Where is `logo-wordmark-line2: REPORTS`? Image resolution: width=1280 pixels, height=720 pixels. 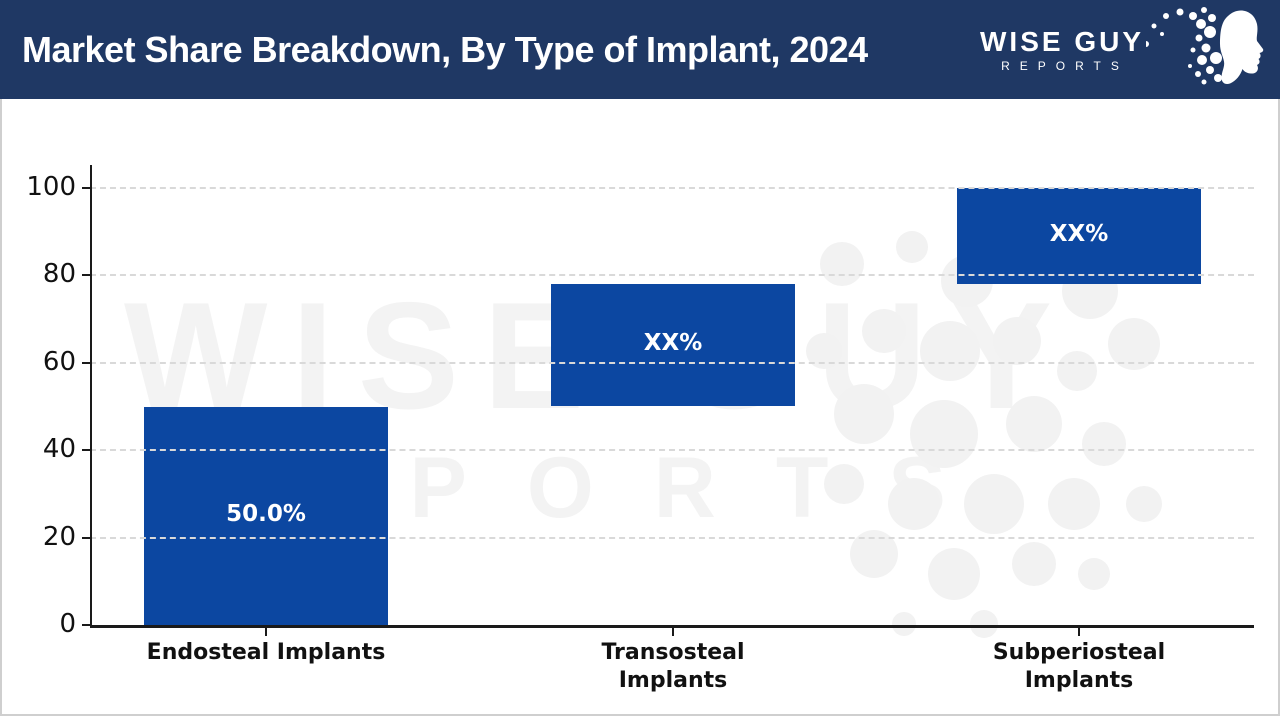 logo-wordmark-line2: REPORTS is located at coordinates (1065, 65).